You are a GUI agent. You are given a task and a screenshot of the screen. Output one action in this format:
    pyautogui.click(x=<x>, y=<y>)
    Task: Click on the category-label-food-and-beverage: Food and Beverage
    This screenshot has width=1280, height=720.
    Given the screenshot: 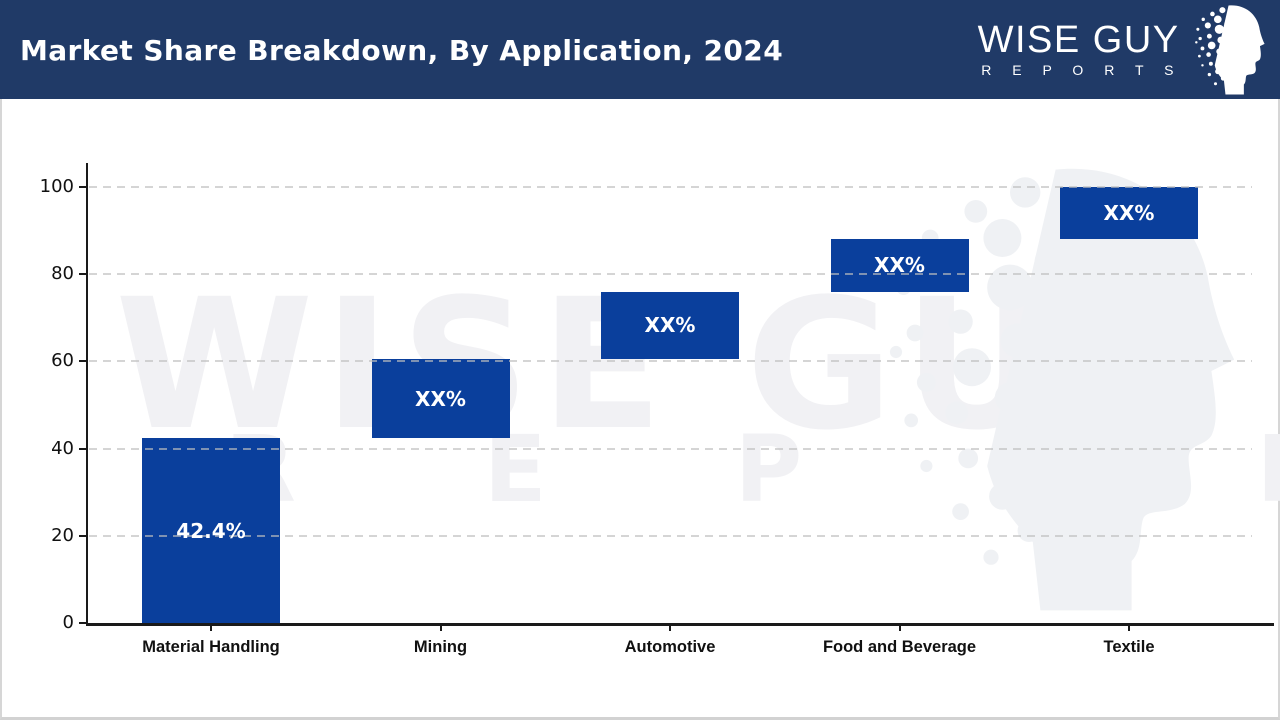 What is the action you would take?
    pyautogui.click(x=899, y=647)
    